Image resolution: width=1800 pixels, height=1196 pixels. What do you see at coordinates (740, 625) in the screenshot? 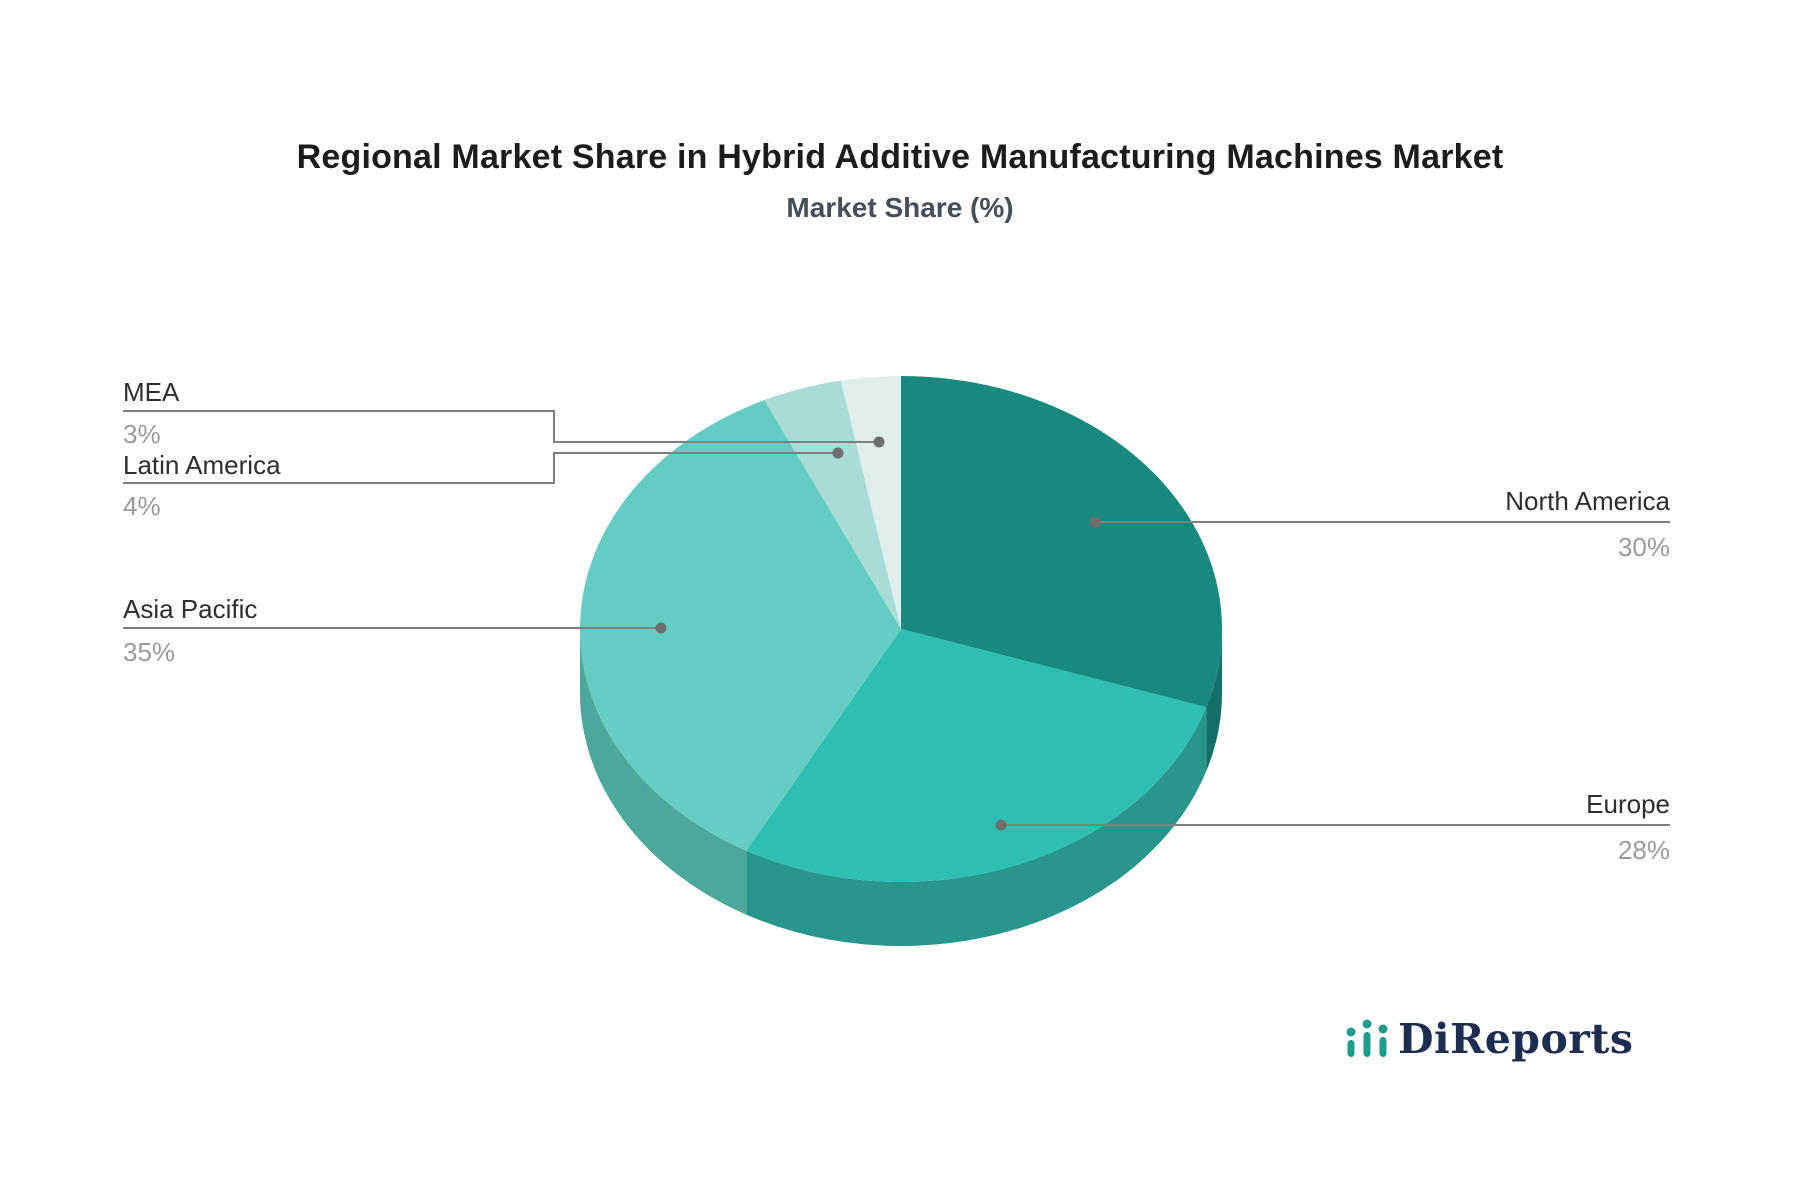
I see `pie-slice-asia-pacific` at bounding box center [740, 625].